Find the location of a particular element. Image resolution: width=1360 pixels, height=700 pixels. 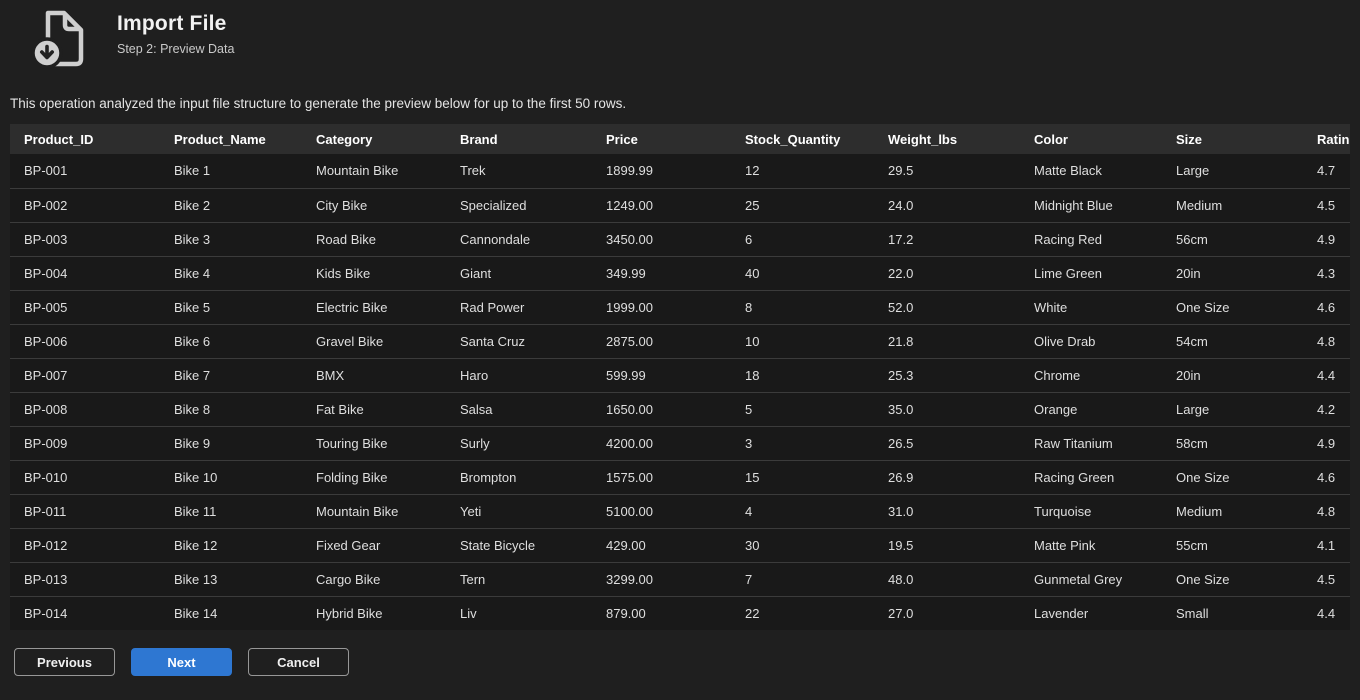

cancel-button: Cancel is located at coordinates (298, 662).